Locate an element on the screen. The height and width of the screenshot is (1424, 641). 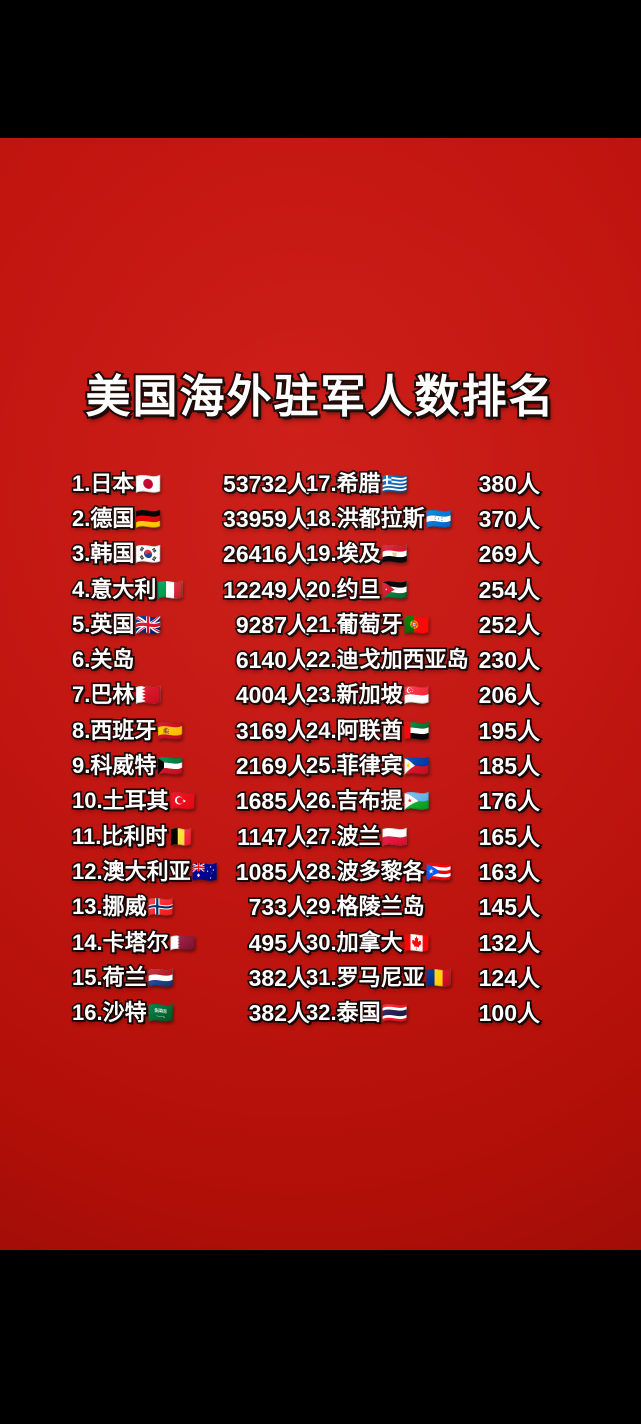
troop-count: 1147人 is located at coordinates (273, 836).